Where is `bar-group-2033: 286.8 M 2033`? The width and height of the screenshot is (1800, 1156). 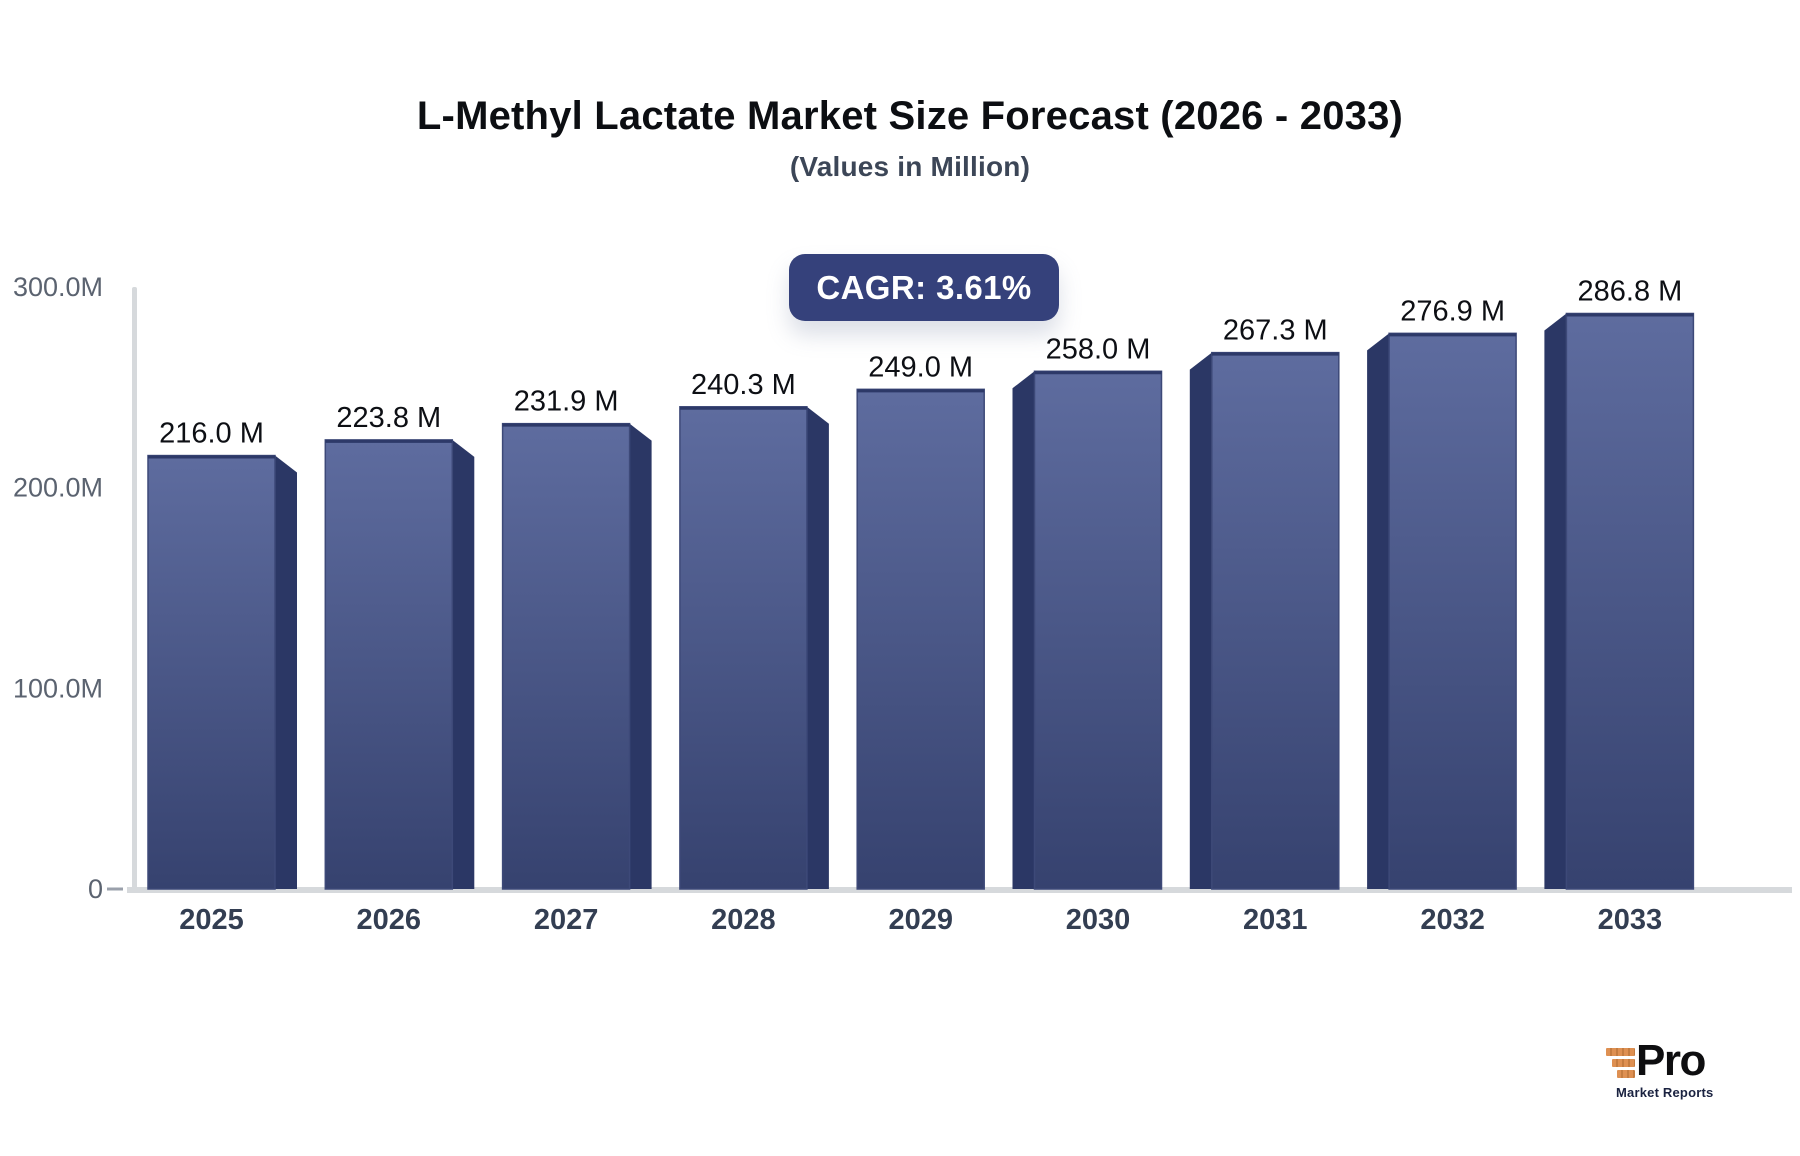 bar-group-2033: 286.8 M 2033 is located at coordinates (1619, 605).